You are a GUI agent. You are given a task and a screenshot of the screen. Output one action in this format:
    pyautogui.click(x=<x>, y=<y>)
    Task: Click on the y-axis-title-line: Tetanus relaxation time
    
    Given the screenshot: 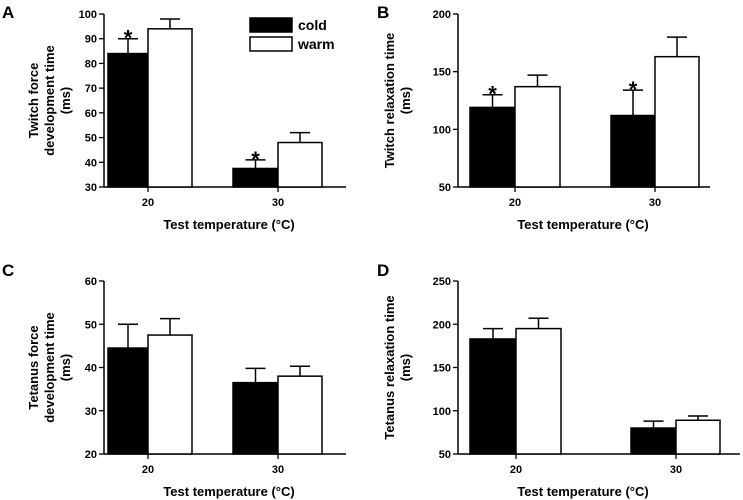 What is the action you would take?
    pyautogui.click(x=389, y=367)
    